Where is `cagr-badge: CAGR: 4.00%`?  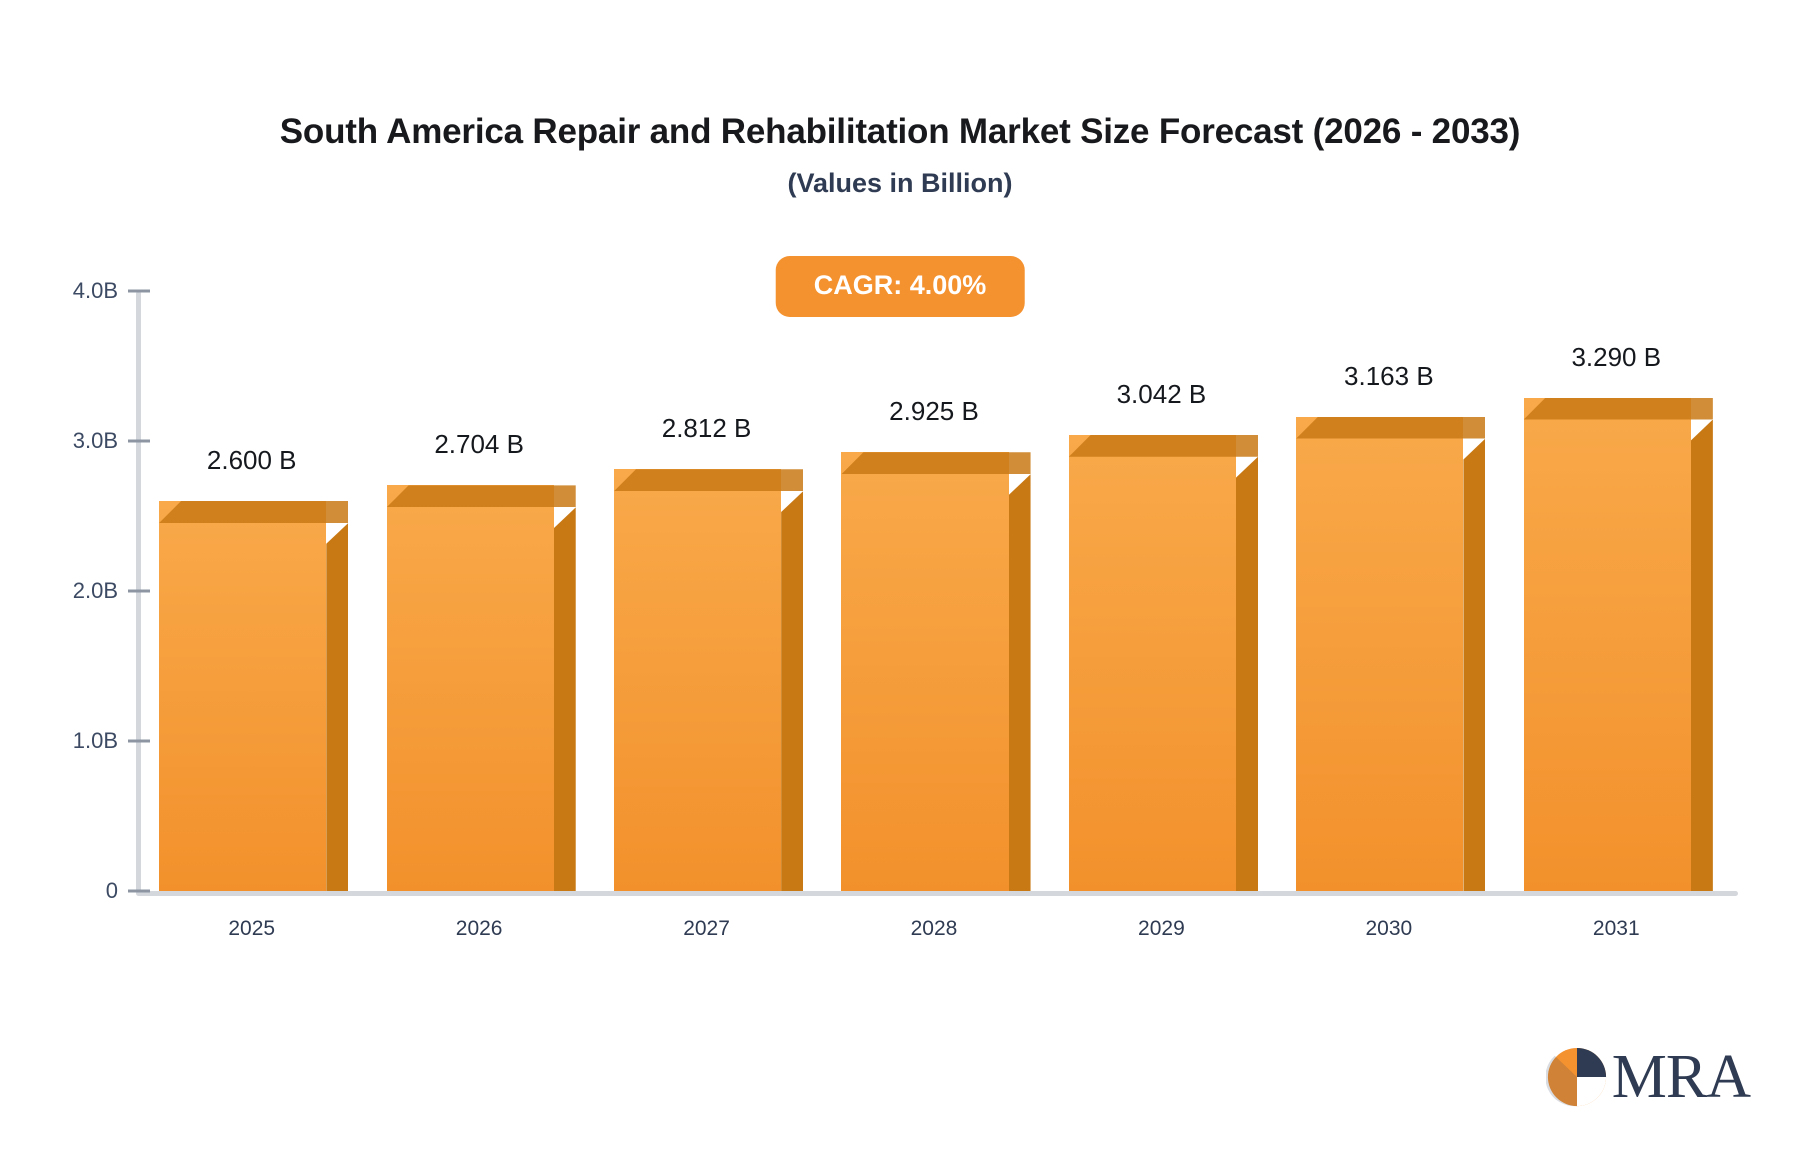 cagr-badge: CAGR: 4.00% is located at coordinates (900, 286).